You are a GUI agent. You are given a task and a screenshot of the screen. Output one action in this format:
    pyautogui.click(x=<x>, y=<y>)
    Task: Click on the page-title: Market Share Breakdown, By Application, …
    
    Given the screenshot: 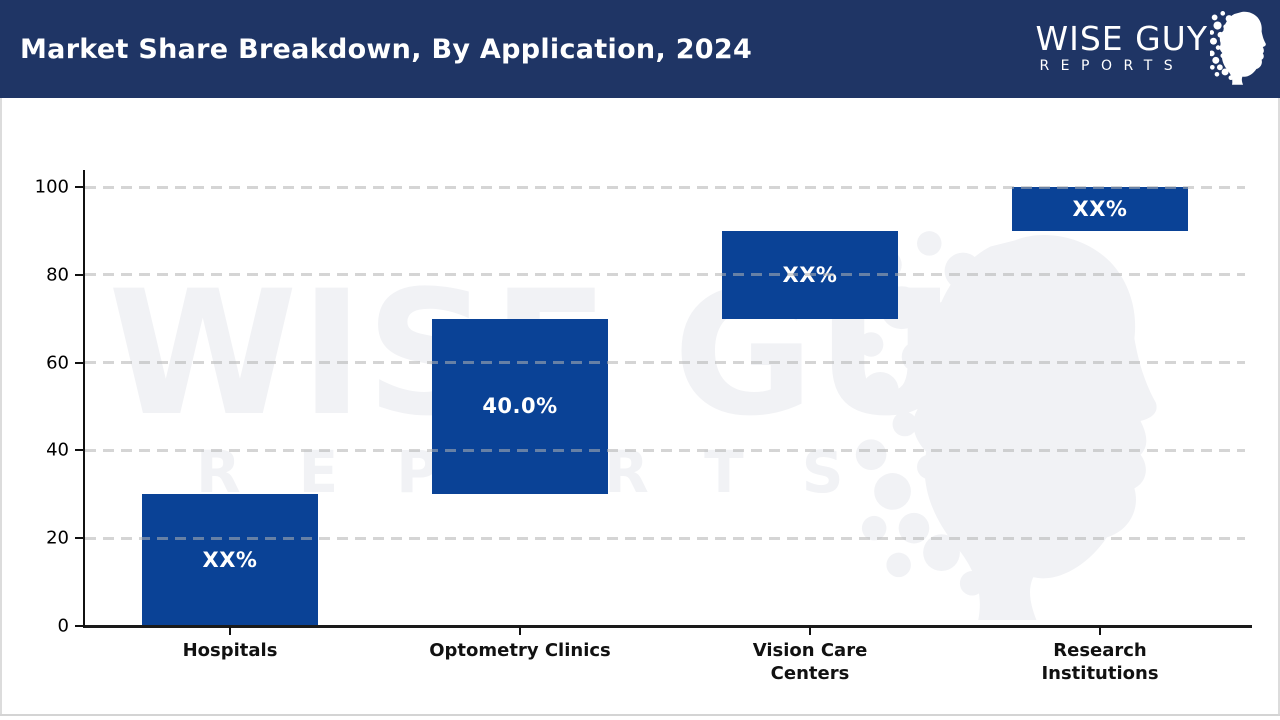 What is the action you would take?
    pyautogui.click(x=386, y=49)
    